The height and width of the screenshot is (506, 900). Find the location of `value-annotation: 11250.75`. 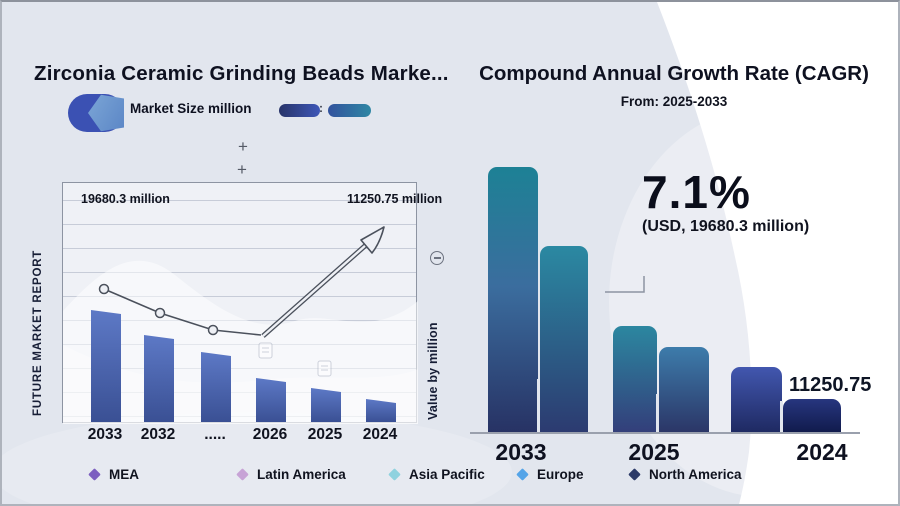

value-annotation: 11250.75 is located at coordinates (830, 385).